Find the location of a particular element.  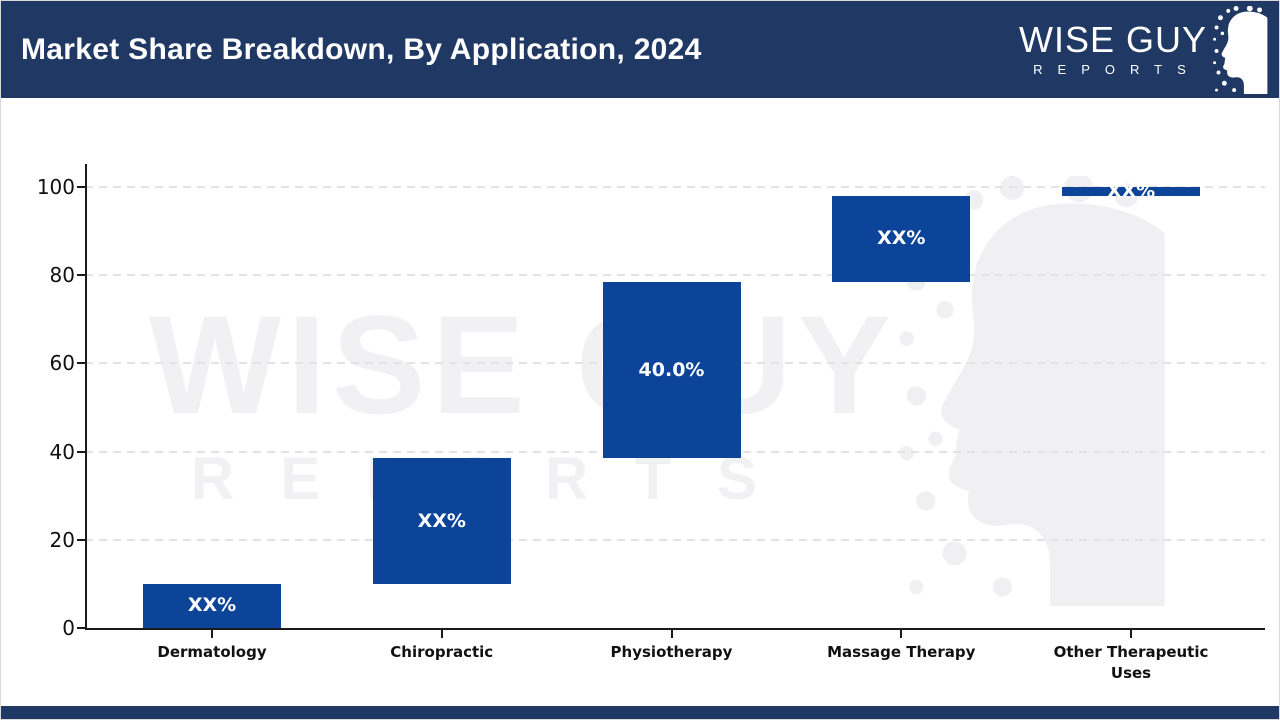

x-axis-category-label: Chiropractic is located at coordinates (442, 652).